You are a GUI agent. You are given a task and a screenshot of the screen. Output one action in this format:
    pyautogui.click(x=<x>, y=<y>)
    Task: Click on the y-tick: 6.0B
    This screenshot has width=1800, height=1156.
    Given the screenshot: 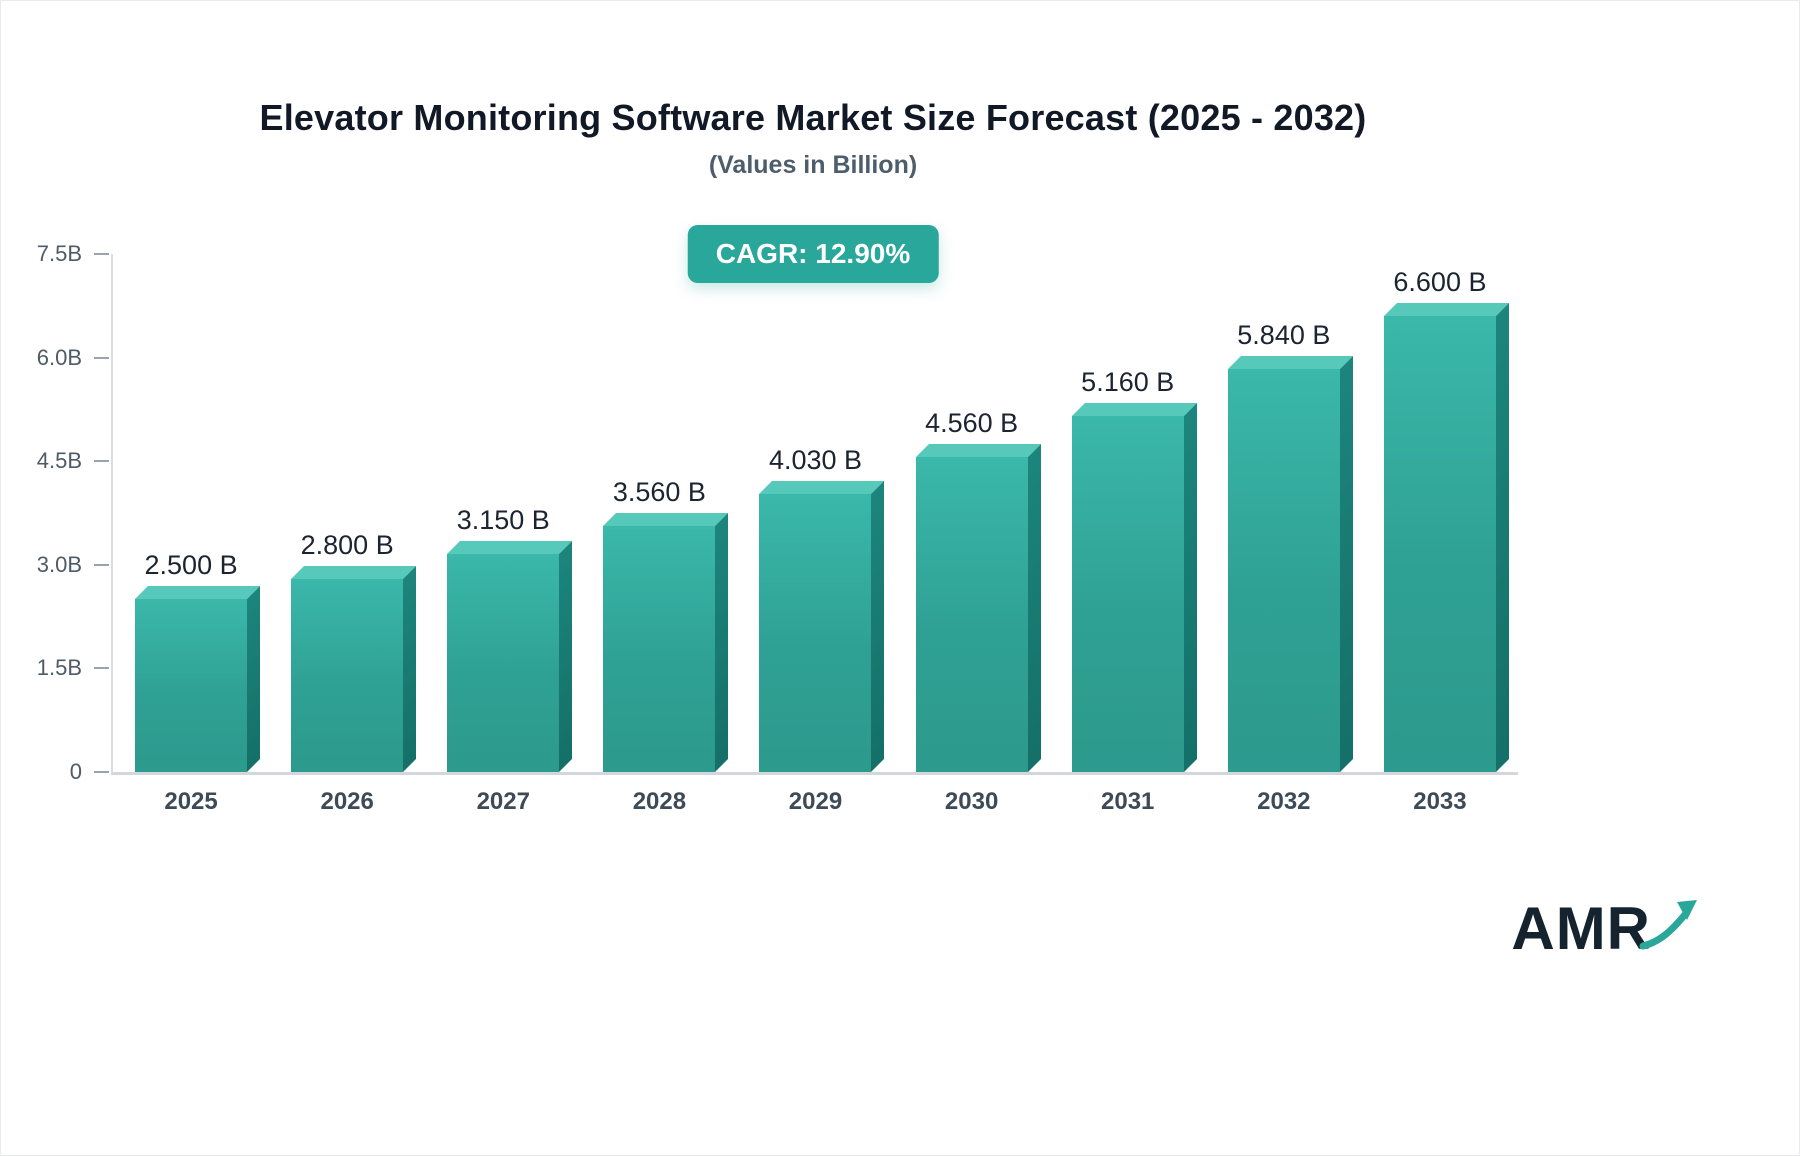 What is the action you would take?
    pyautogui.click(x=71, y=358)
    